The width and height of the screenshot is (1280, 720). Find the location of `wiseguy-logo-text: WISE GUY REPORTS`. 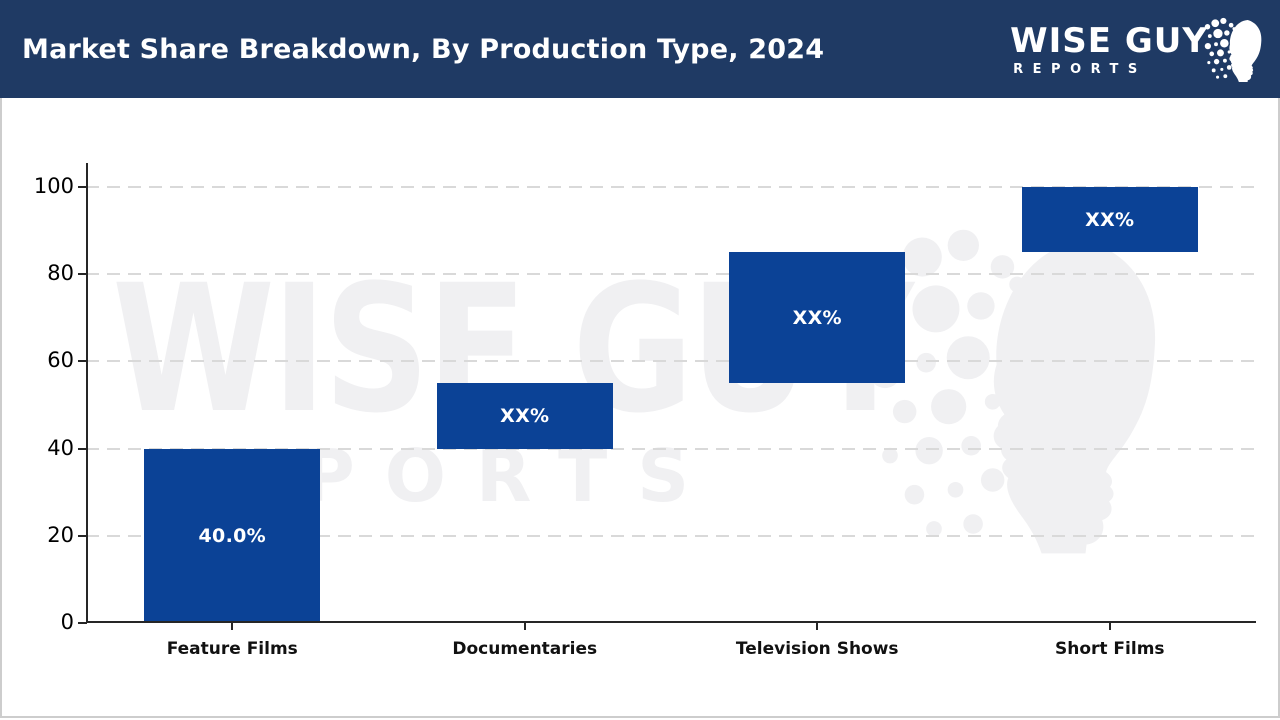

wiseguy-logo-text: WISE GUY REPORTS is located at coordinates (1109, 50).